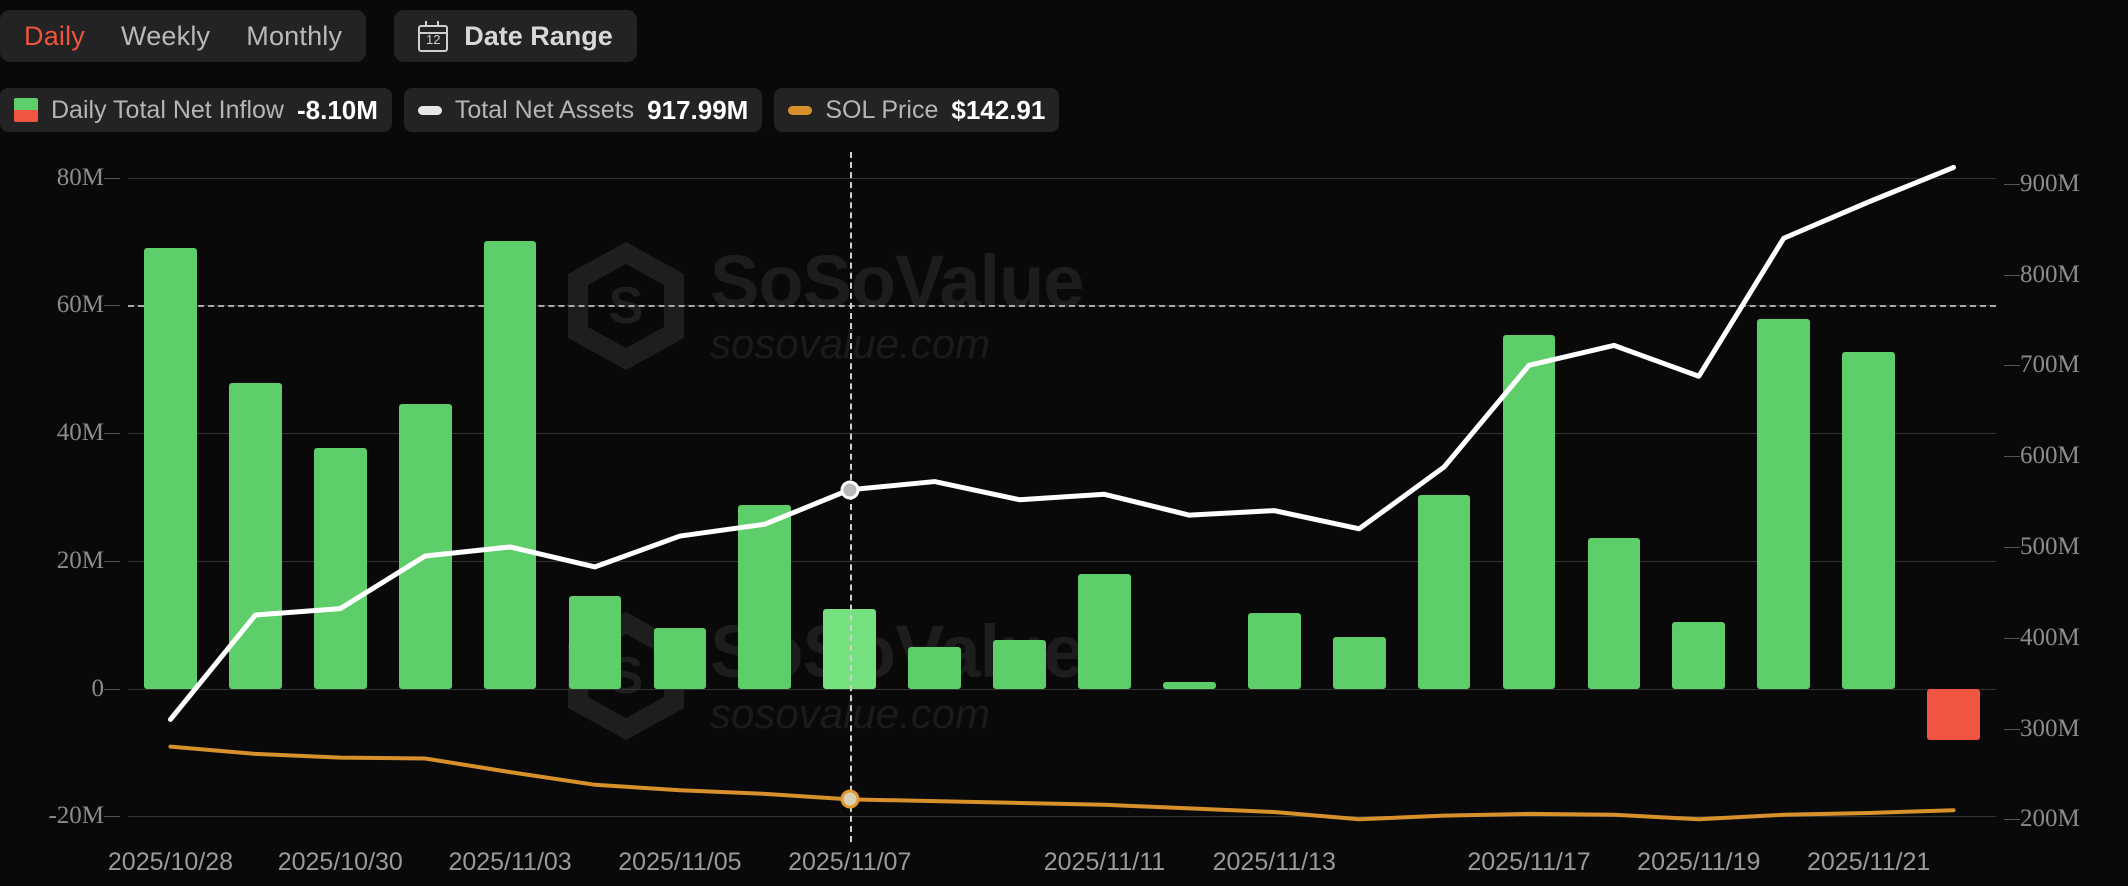 This screenshot has width=2128, height=886. I want to click on y-tick-label: 400M, so click(2050, 637).